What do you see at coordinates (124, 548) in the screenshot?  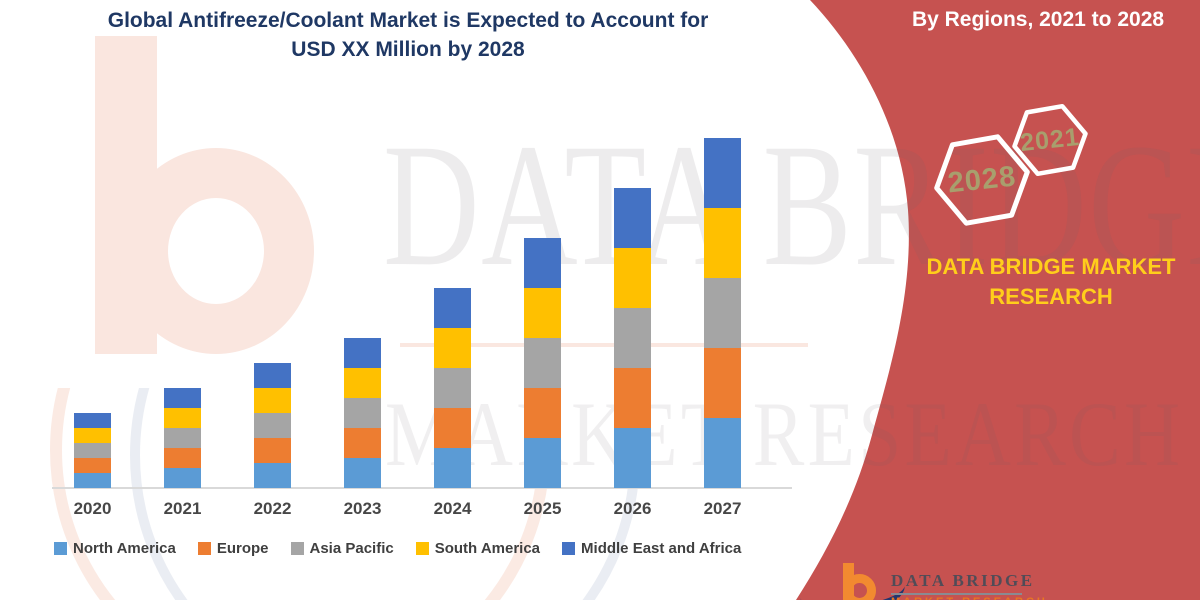 I see `legend-label: North America` at bounding box center [124, 548].